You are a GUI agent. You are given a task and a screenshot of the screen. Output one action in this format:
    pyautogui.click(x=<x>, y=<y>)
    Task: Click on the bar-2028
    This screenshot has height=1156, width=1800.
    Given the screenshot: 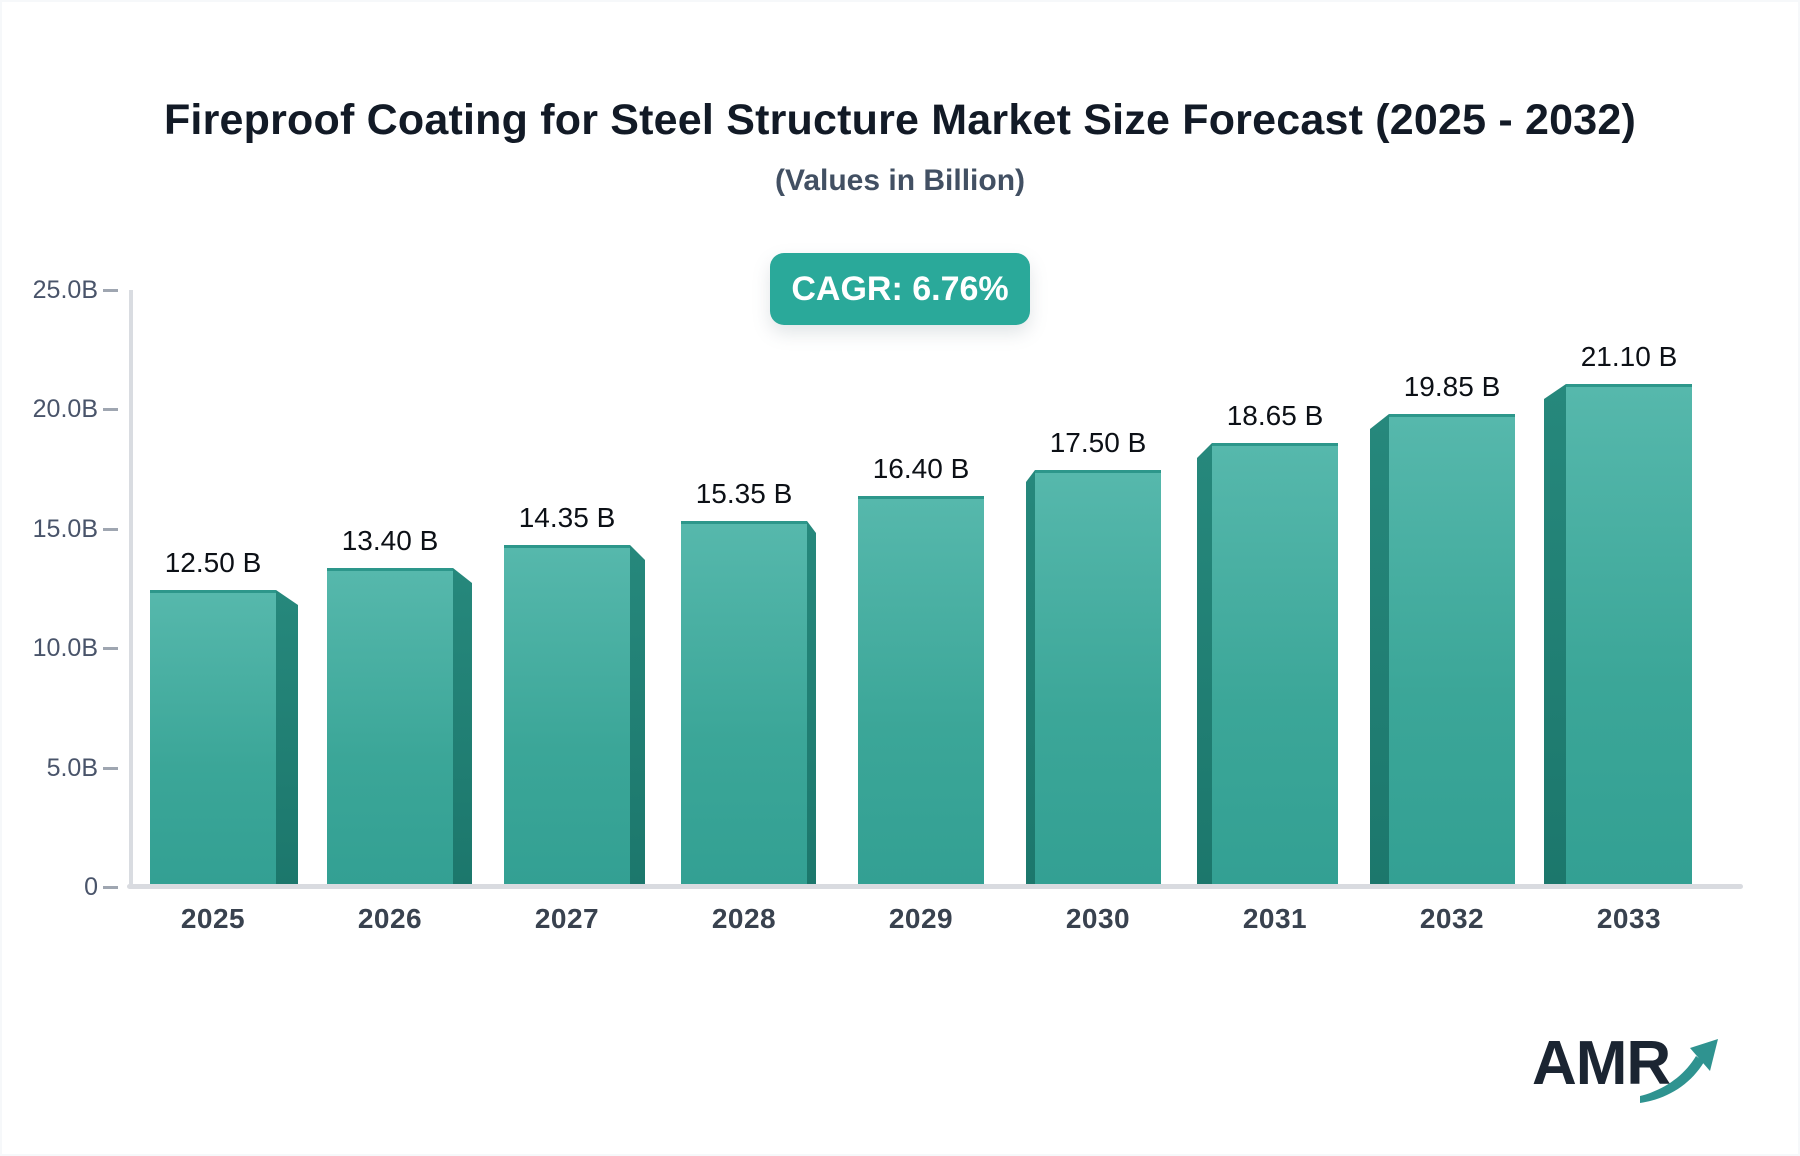 What is the action you would take?
    pyautogui.click(x=744, y=702)
    